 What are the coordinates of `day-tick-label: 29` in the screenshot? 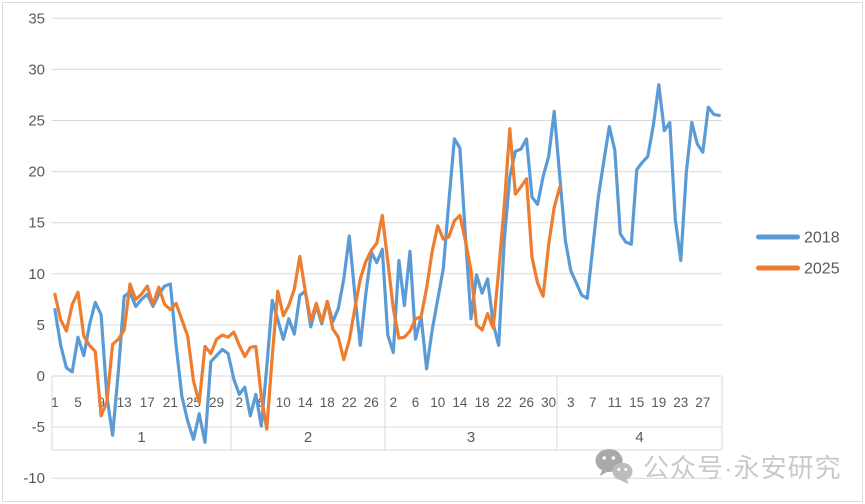 It's located at (216, 402).